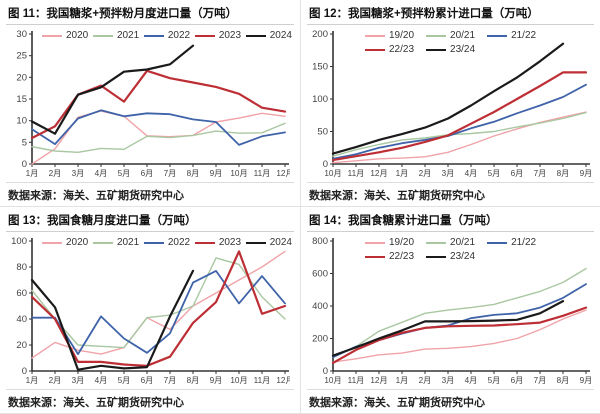 The width and height of the screenshot is (600, 414). I want to click on legend-label: 2023, so click(230, 35).